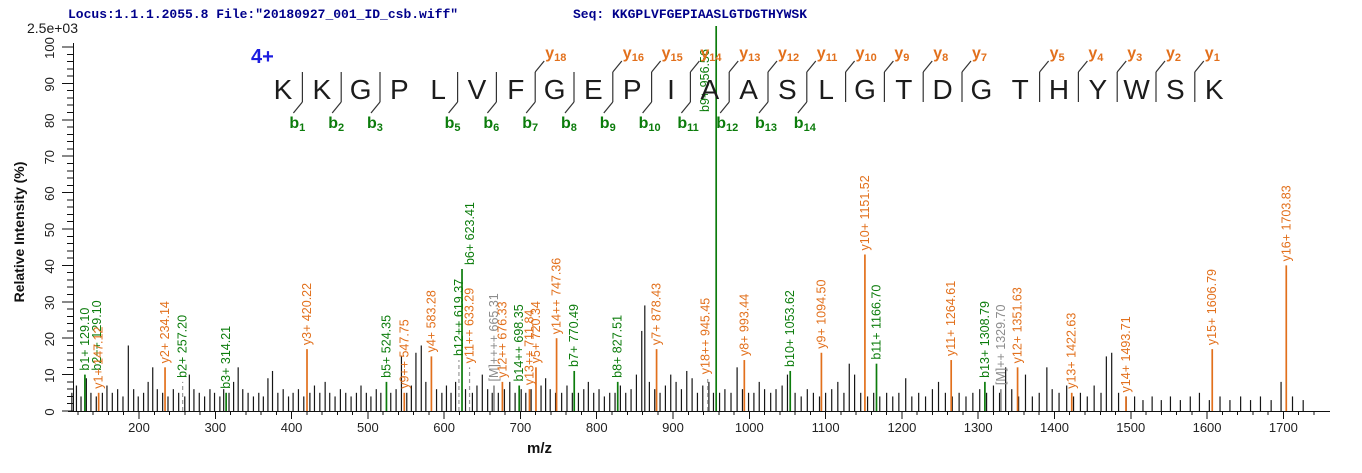  I want to click on b-ion-label: b12, so click(727, 124).